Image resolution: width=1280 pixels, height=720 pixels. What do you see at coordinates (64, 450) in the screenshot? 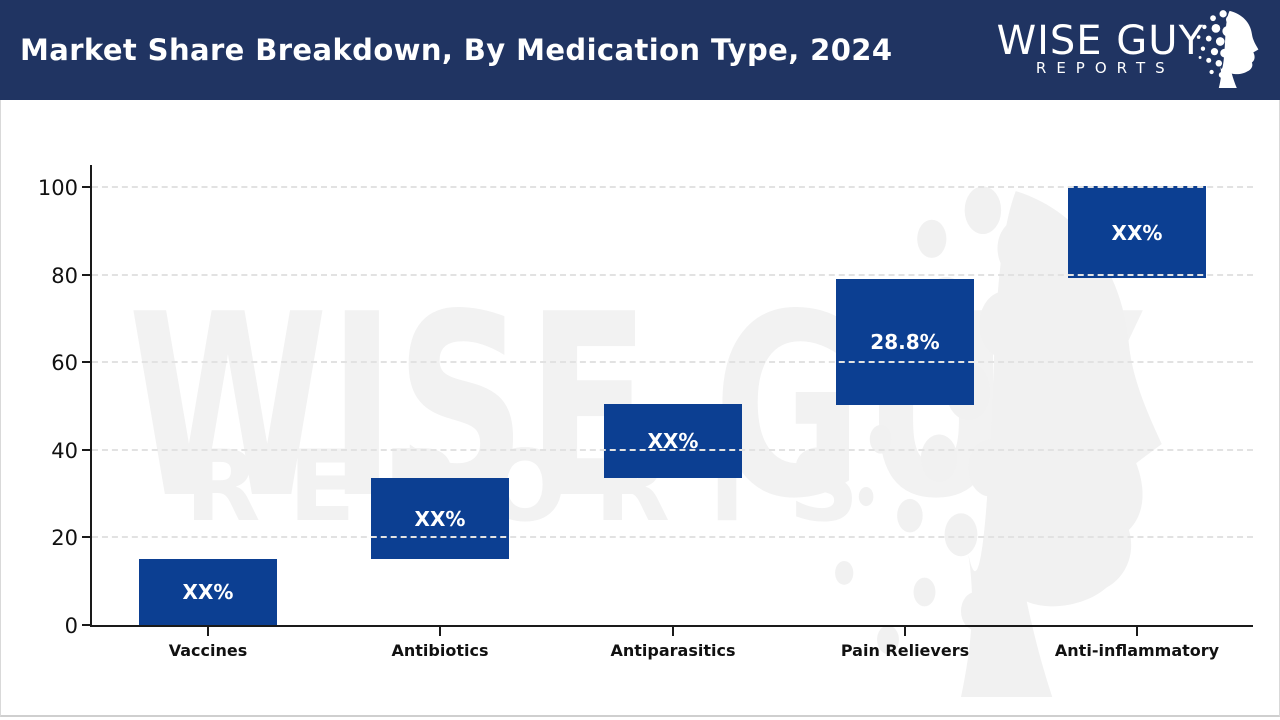
I see `y-tick-label: 40` at bounding box center [64, 450].